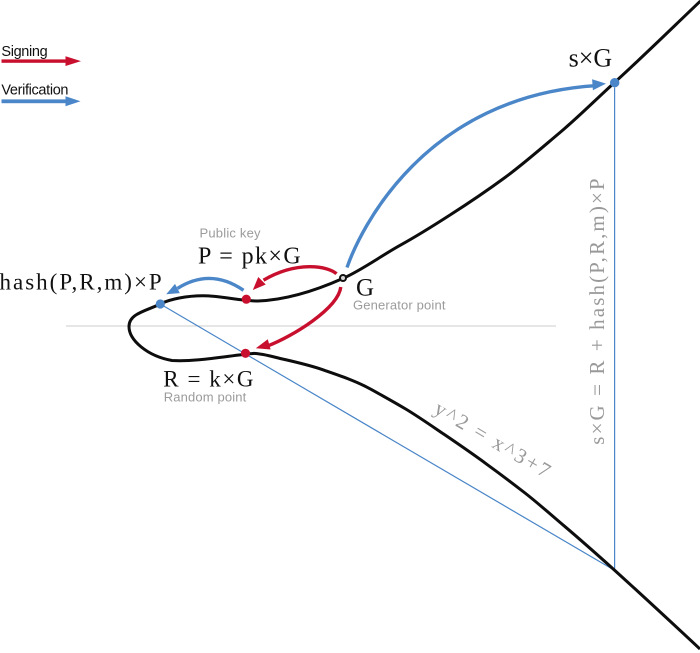 The height and width of the screenshot is (653, 700). I want to click on svg-text: Generator point, so click(399, 305).